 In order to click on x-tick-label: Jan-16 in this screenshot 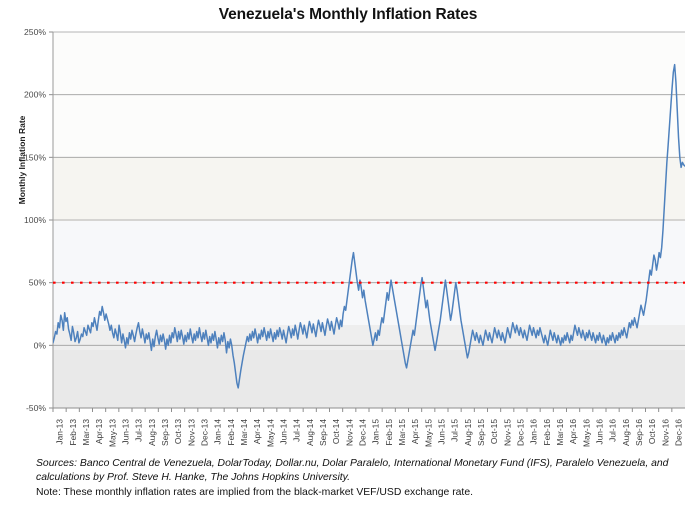, I will do `click(534, 432)`.